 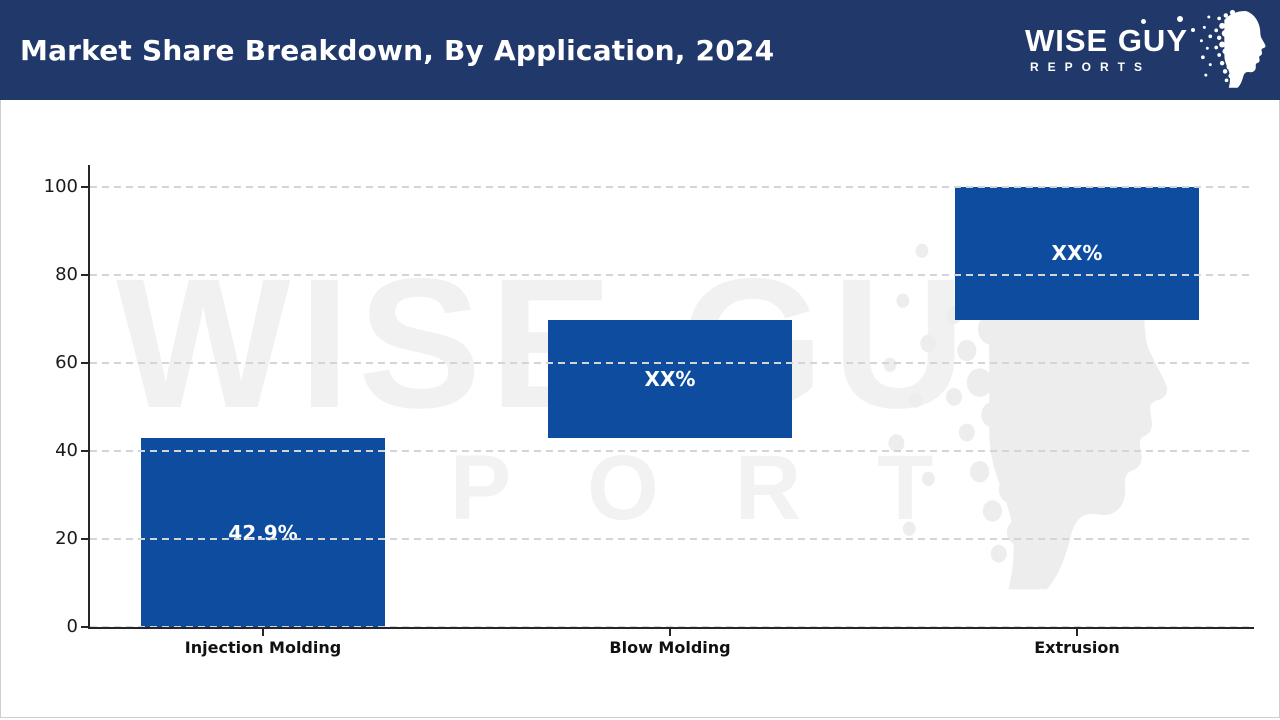 What do you see at coordinates (640, 717) in the screenshot?
I see `page-border-bottom` at bounding box center [640, 717].